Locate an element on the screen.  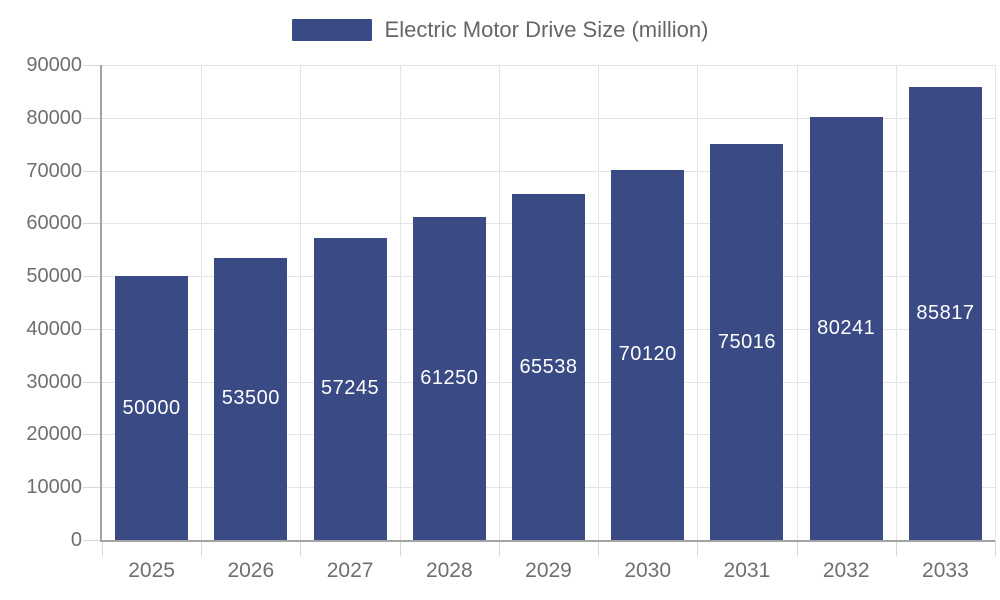
bar-value-label: 70120 is located at coordinates (647, 354).